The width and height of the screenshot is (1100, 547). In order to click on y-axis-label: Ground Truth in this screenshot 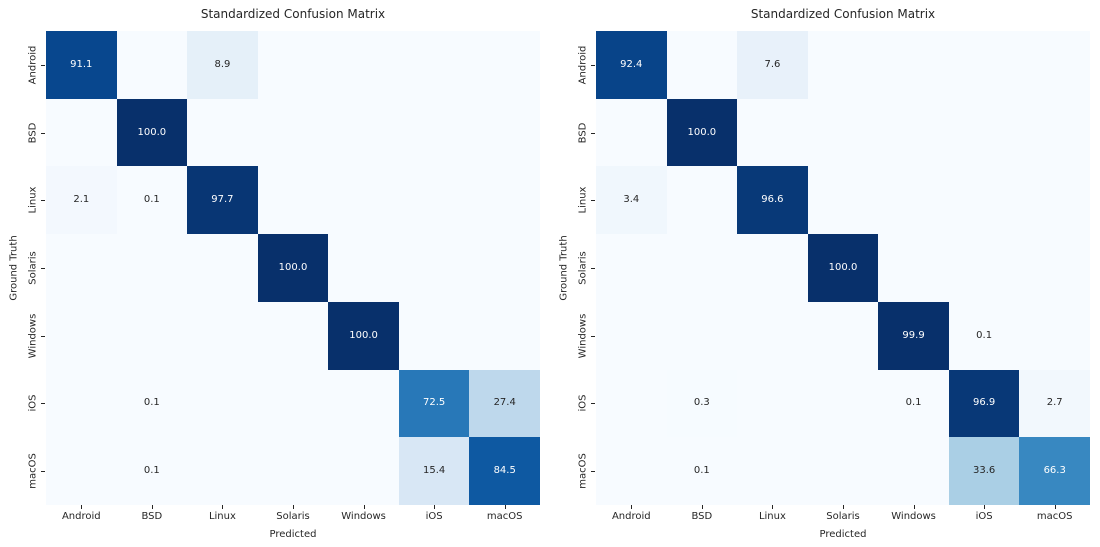, I will do `click(14, 268)`.